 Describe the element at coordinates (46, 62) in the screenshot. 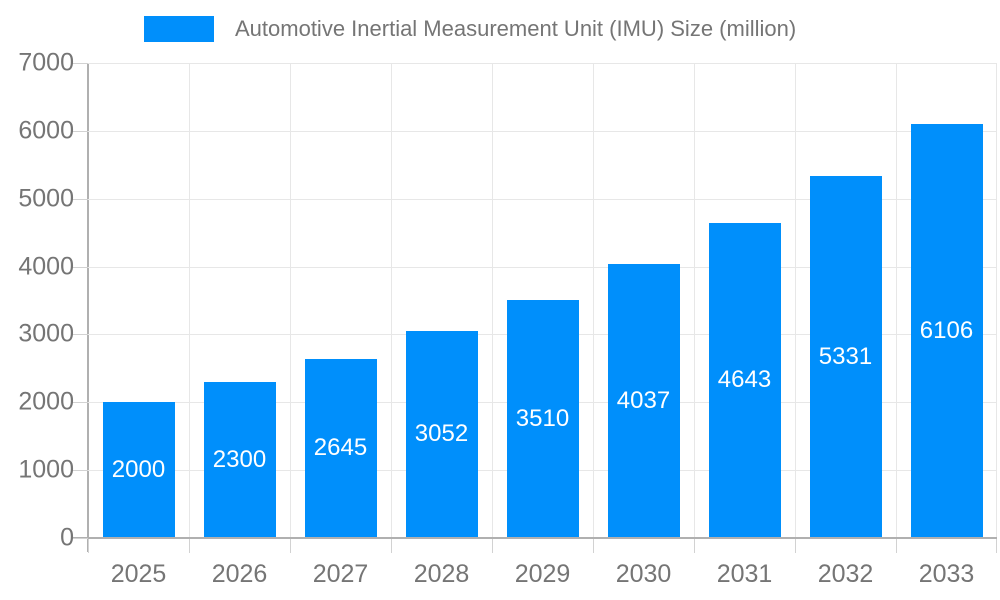

I see `y-axis-label: 7000` at that location.